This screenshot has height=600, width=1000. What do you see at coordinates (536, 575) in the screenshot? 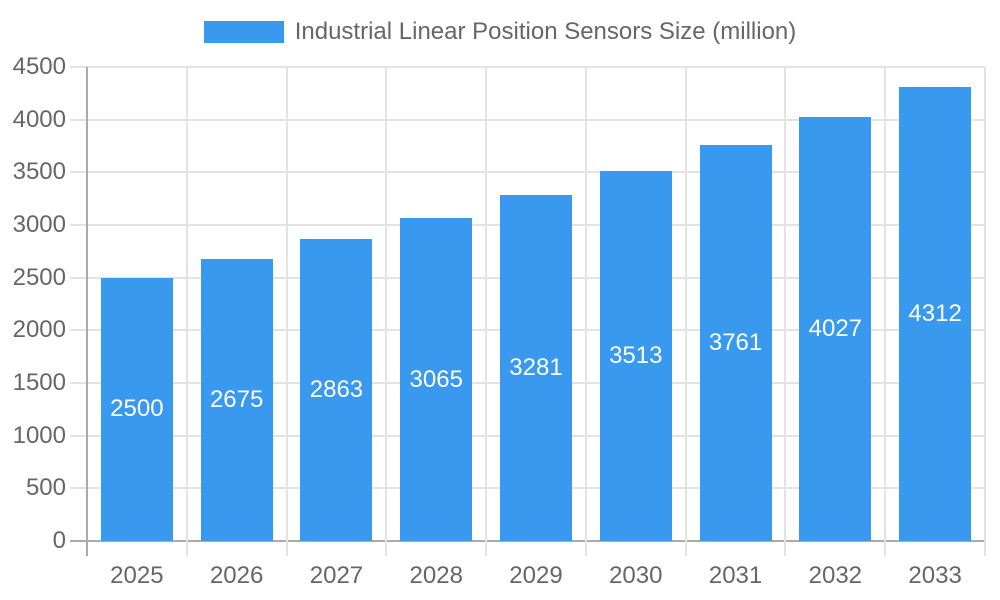
I see `x-tick-label: 2029` at bounding box center [536, 575].